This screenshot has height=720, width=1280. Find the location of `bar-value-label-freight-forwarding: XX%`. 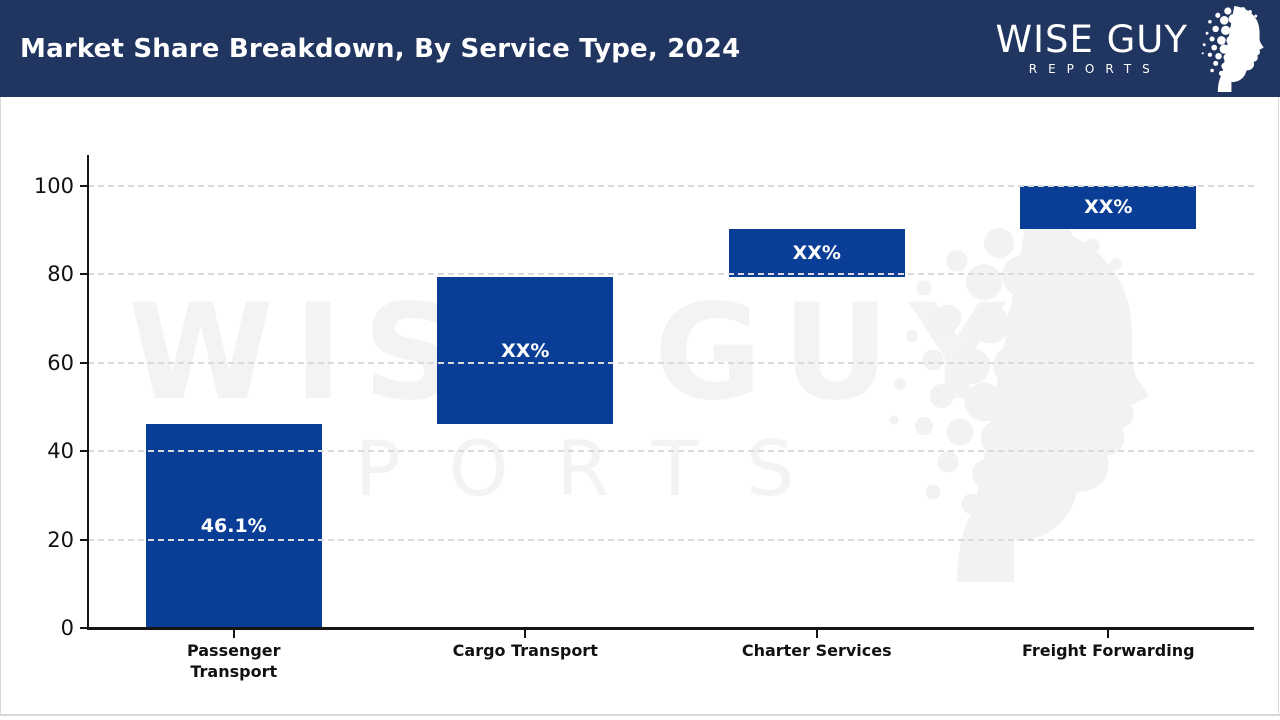

bar-value-label-freight-forwarding: XX% is located at coordinates (1108, 207).